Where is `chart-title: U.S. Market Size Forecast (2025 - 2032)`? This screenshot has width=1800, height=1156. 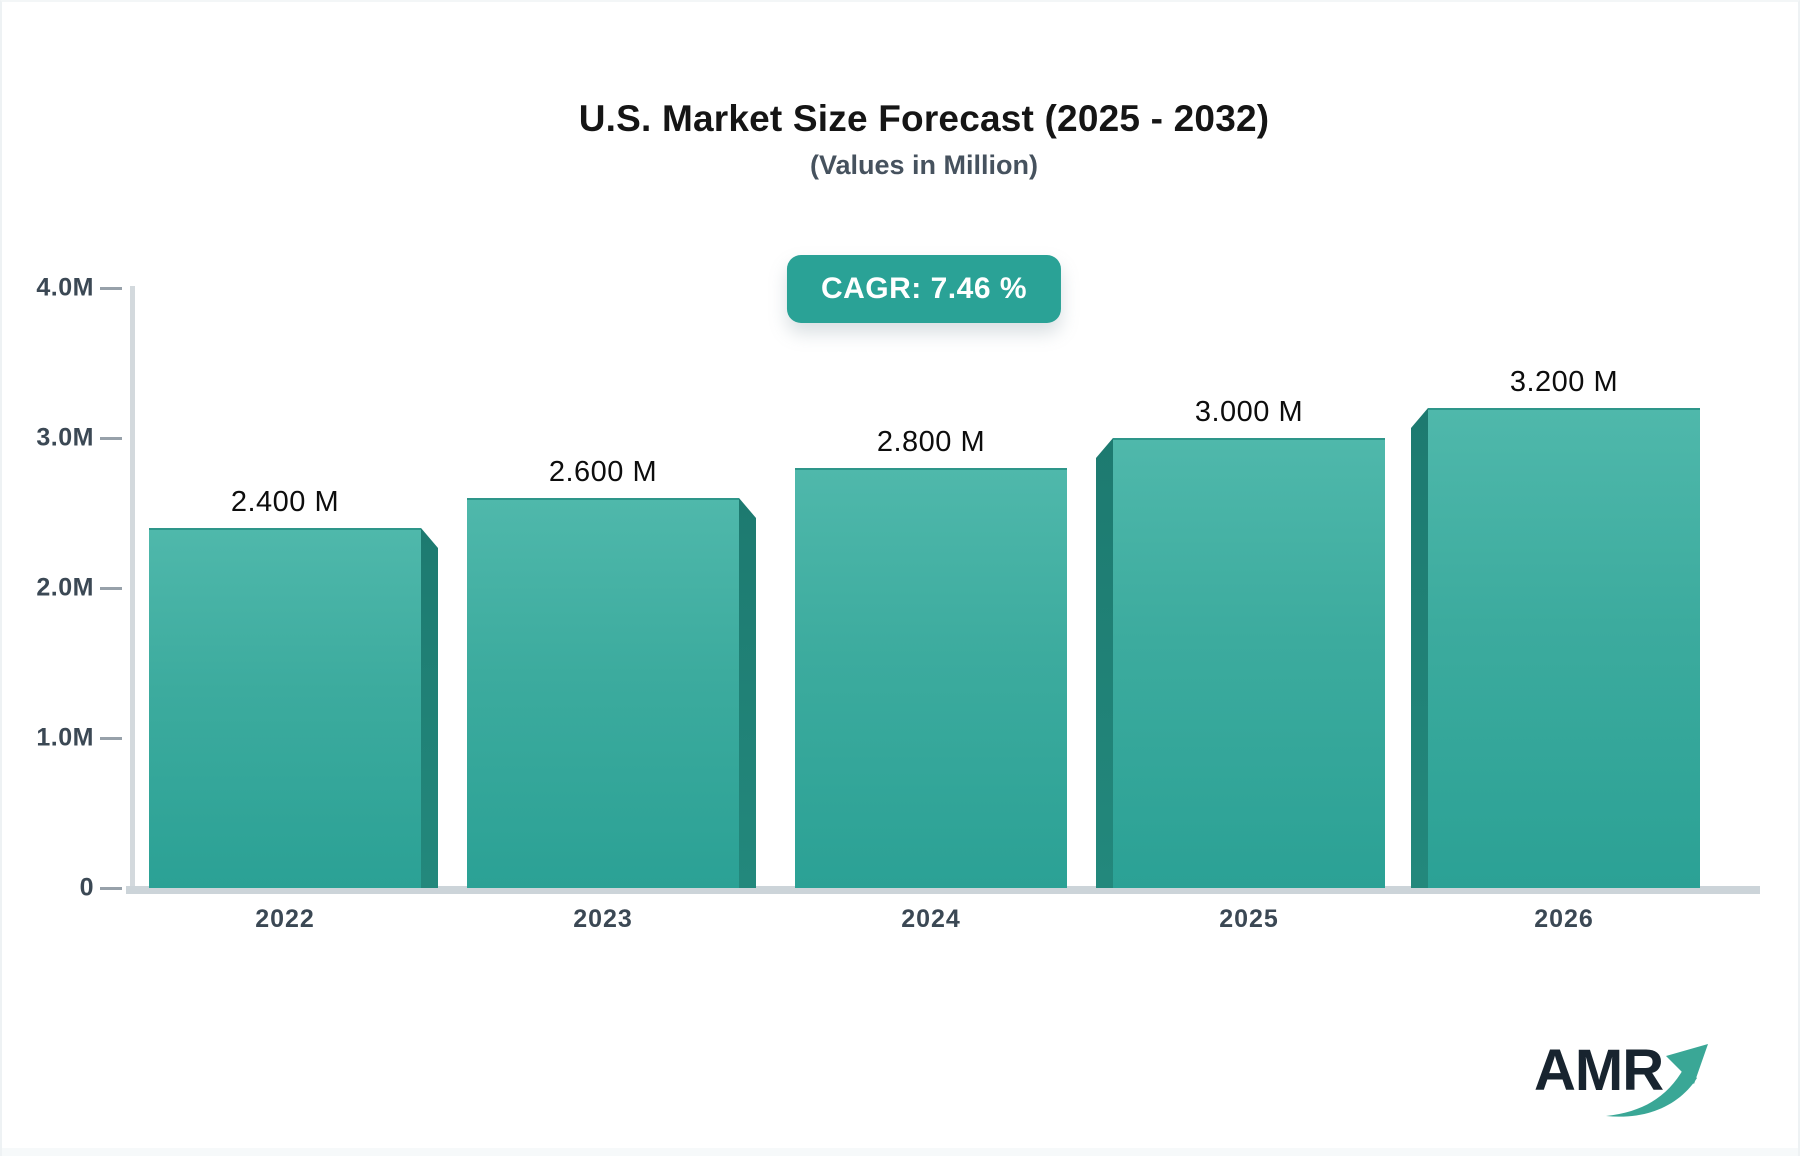
chart-title: U.S. Market Size Forecast (2025 - 2032) is located at coordinates (924, 118).